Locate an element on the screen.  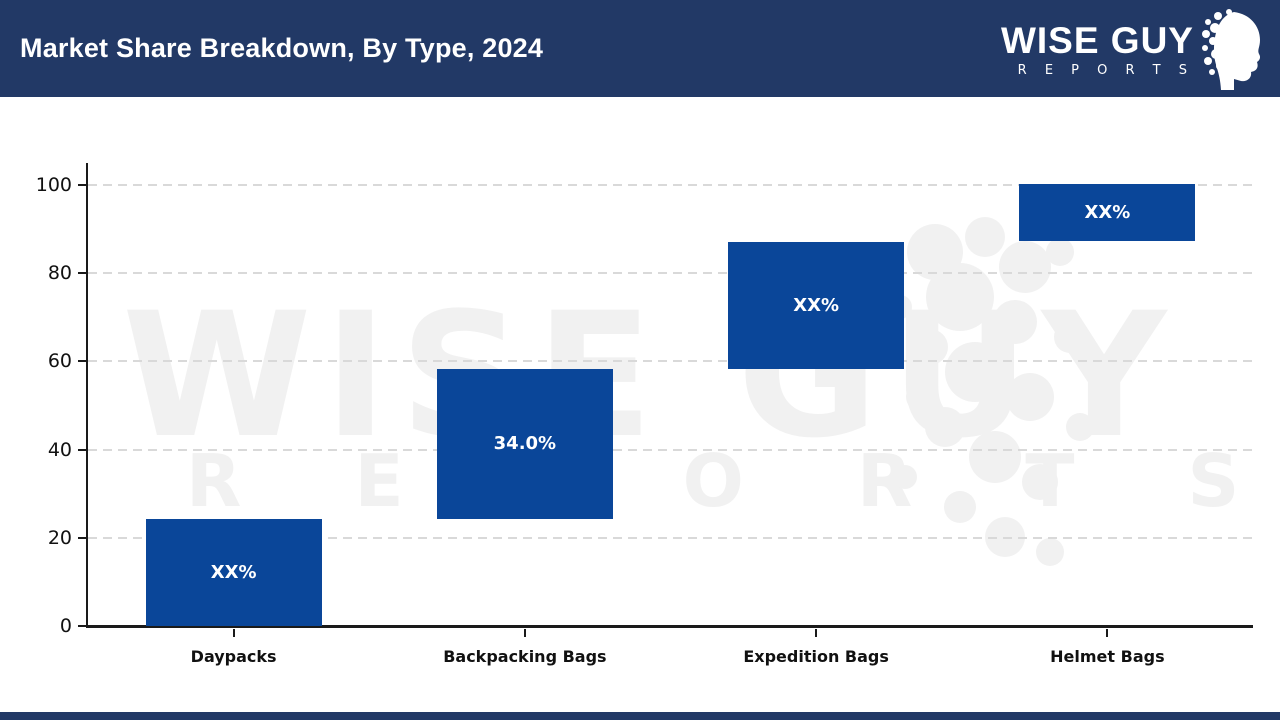
bar-helmet-bags: XX% is located at coordinates (1107, 212).